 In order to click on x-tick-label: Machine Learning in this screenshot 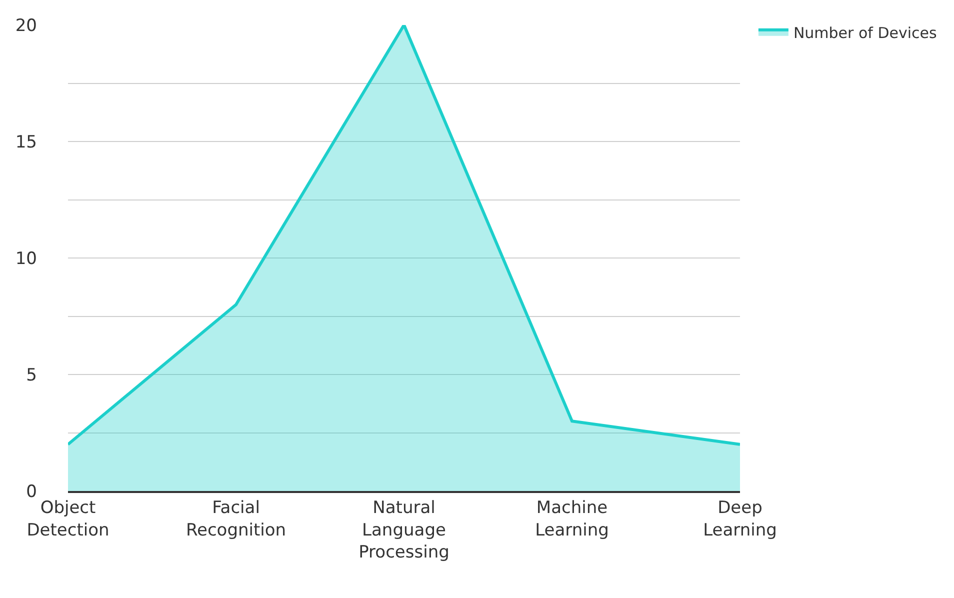, I will do `click(572, 519)`.